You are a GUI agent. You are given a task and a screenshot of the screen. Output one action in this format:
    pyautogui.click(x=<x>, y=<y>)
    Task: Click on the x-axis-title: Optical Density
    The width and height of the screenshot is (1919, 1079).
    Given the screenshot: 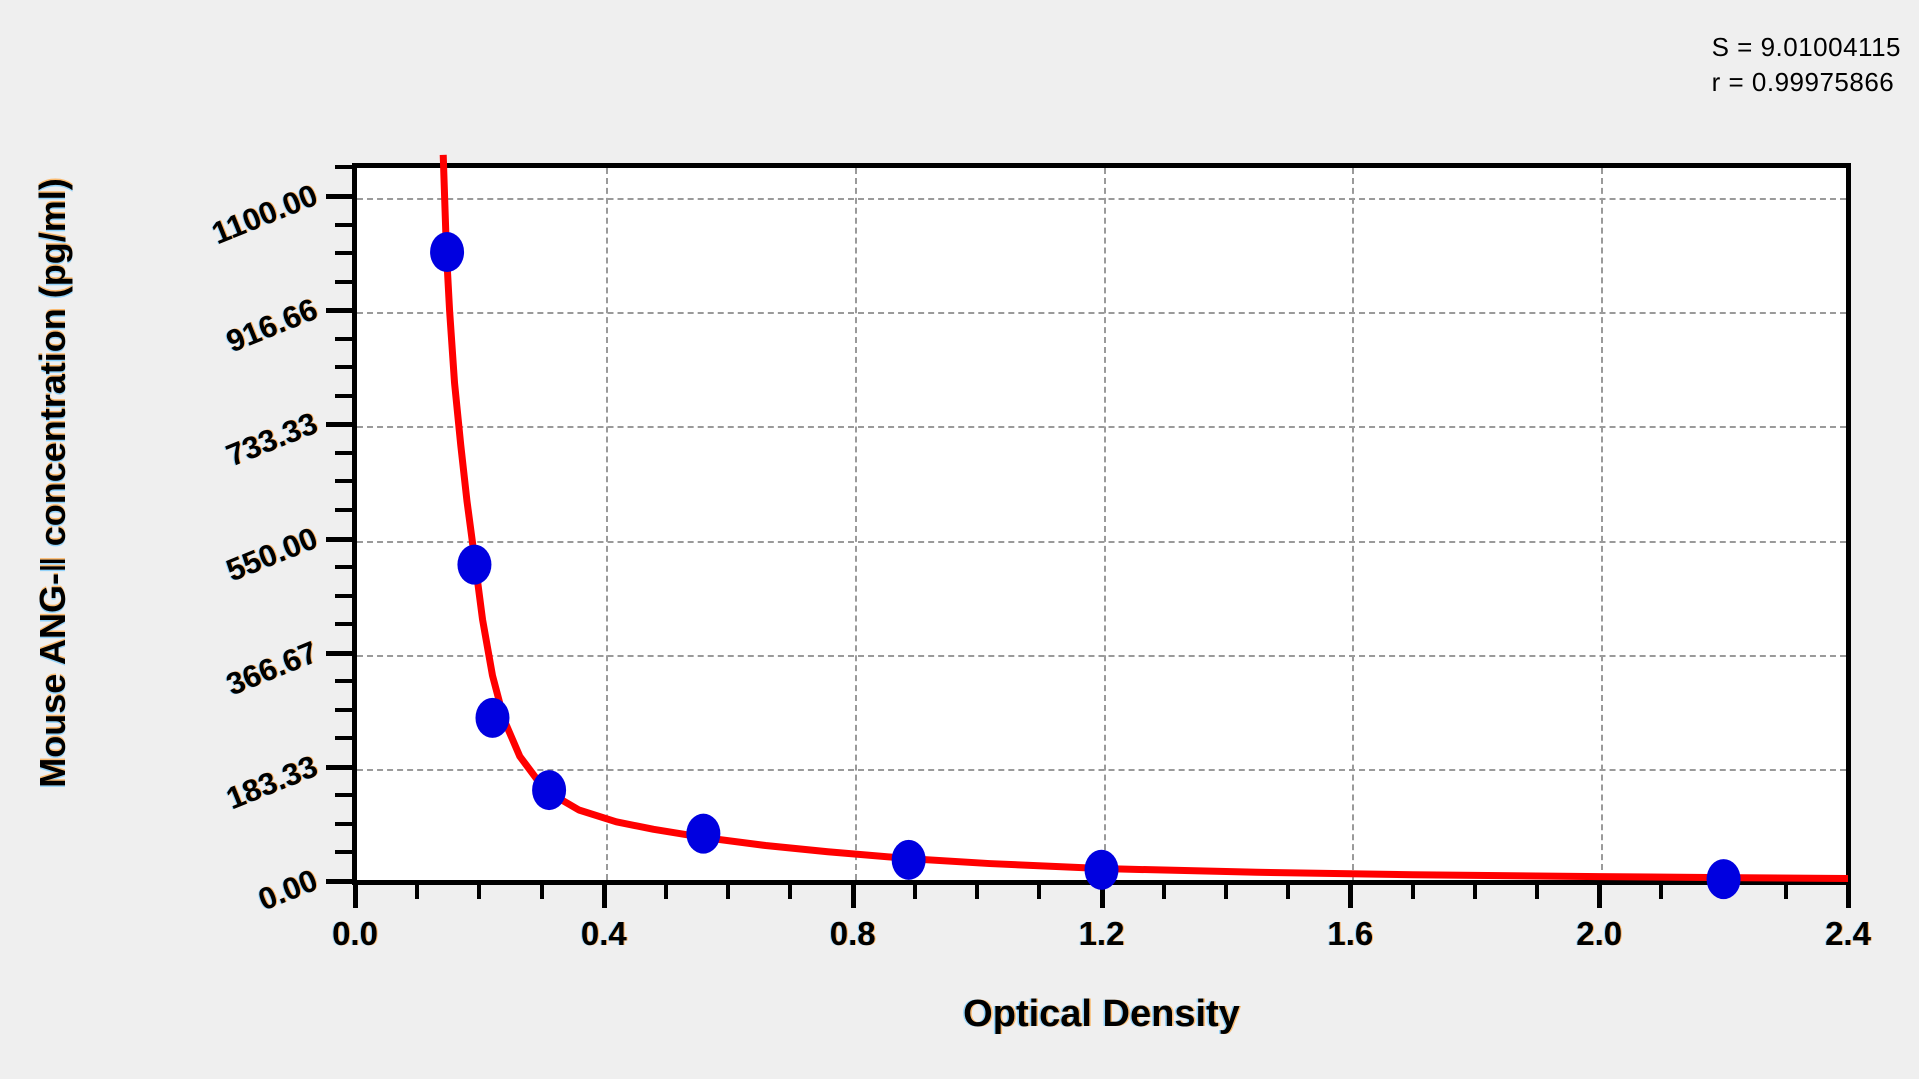 What is the action you would take?
    pyautogui.click(x=1101, y=1014)
    